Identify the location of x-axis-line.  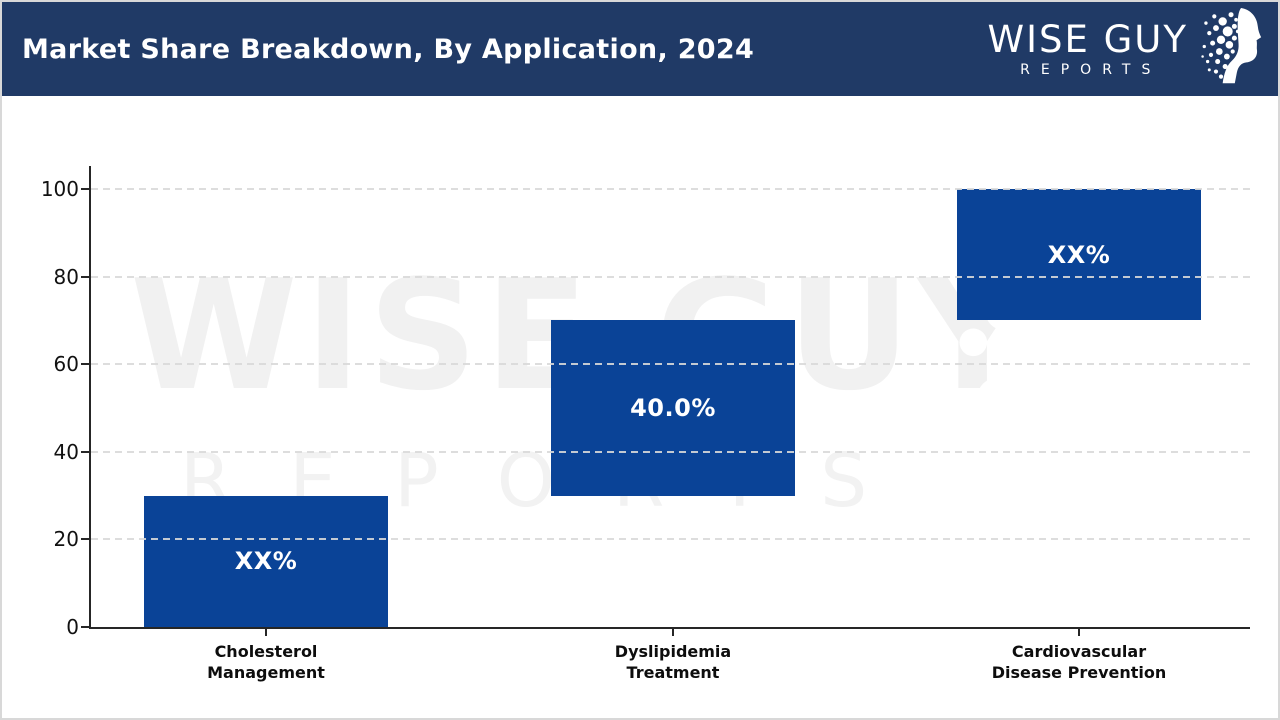
(669, 628).